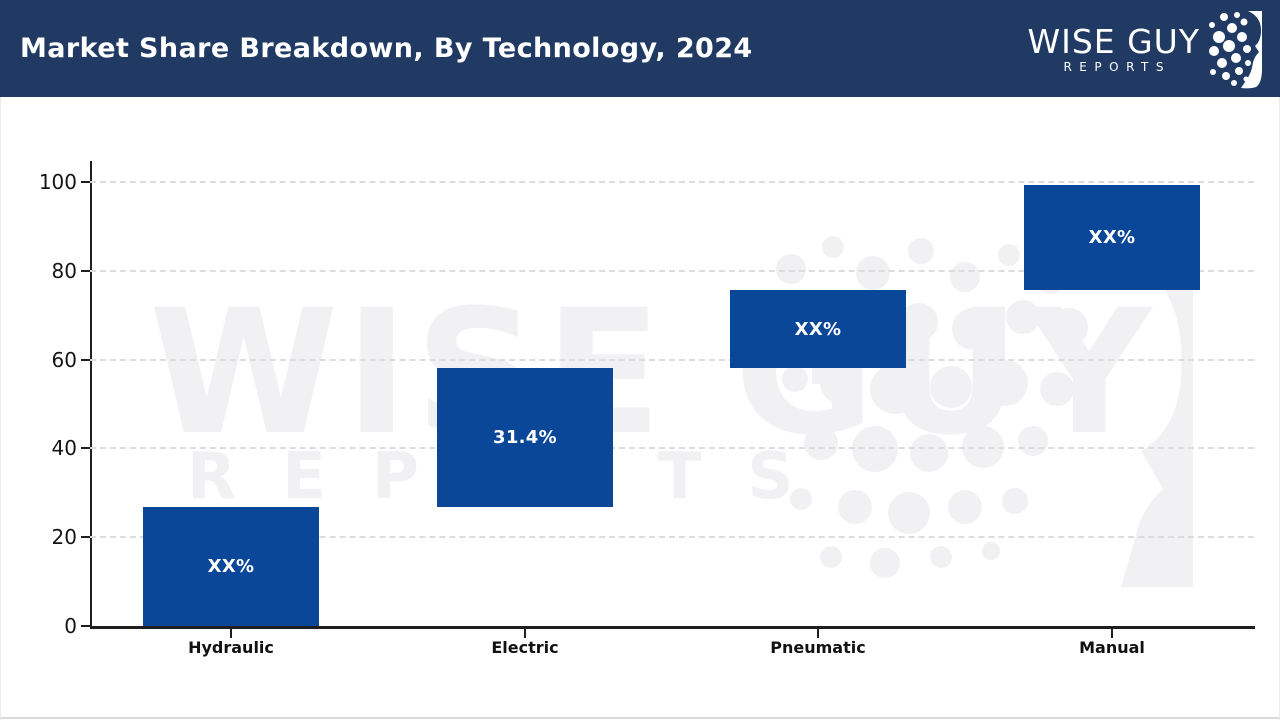 This screenshot has width=1280, height=720. I want to click on bar-value-label-electric: 31.4%, so click(525, 438).